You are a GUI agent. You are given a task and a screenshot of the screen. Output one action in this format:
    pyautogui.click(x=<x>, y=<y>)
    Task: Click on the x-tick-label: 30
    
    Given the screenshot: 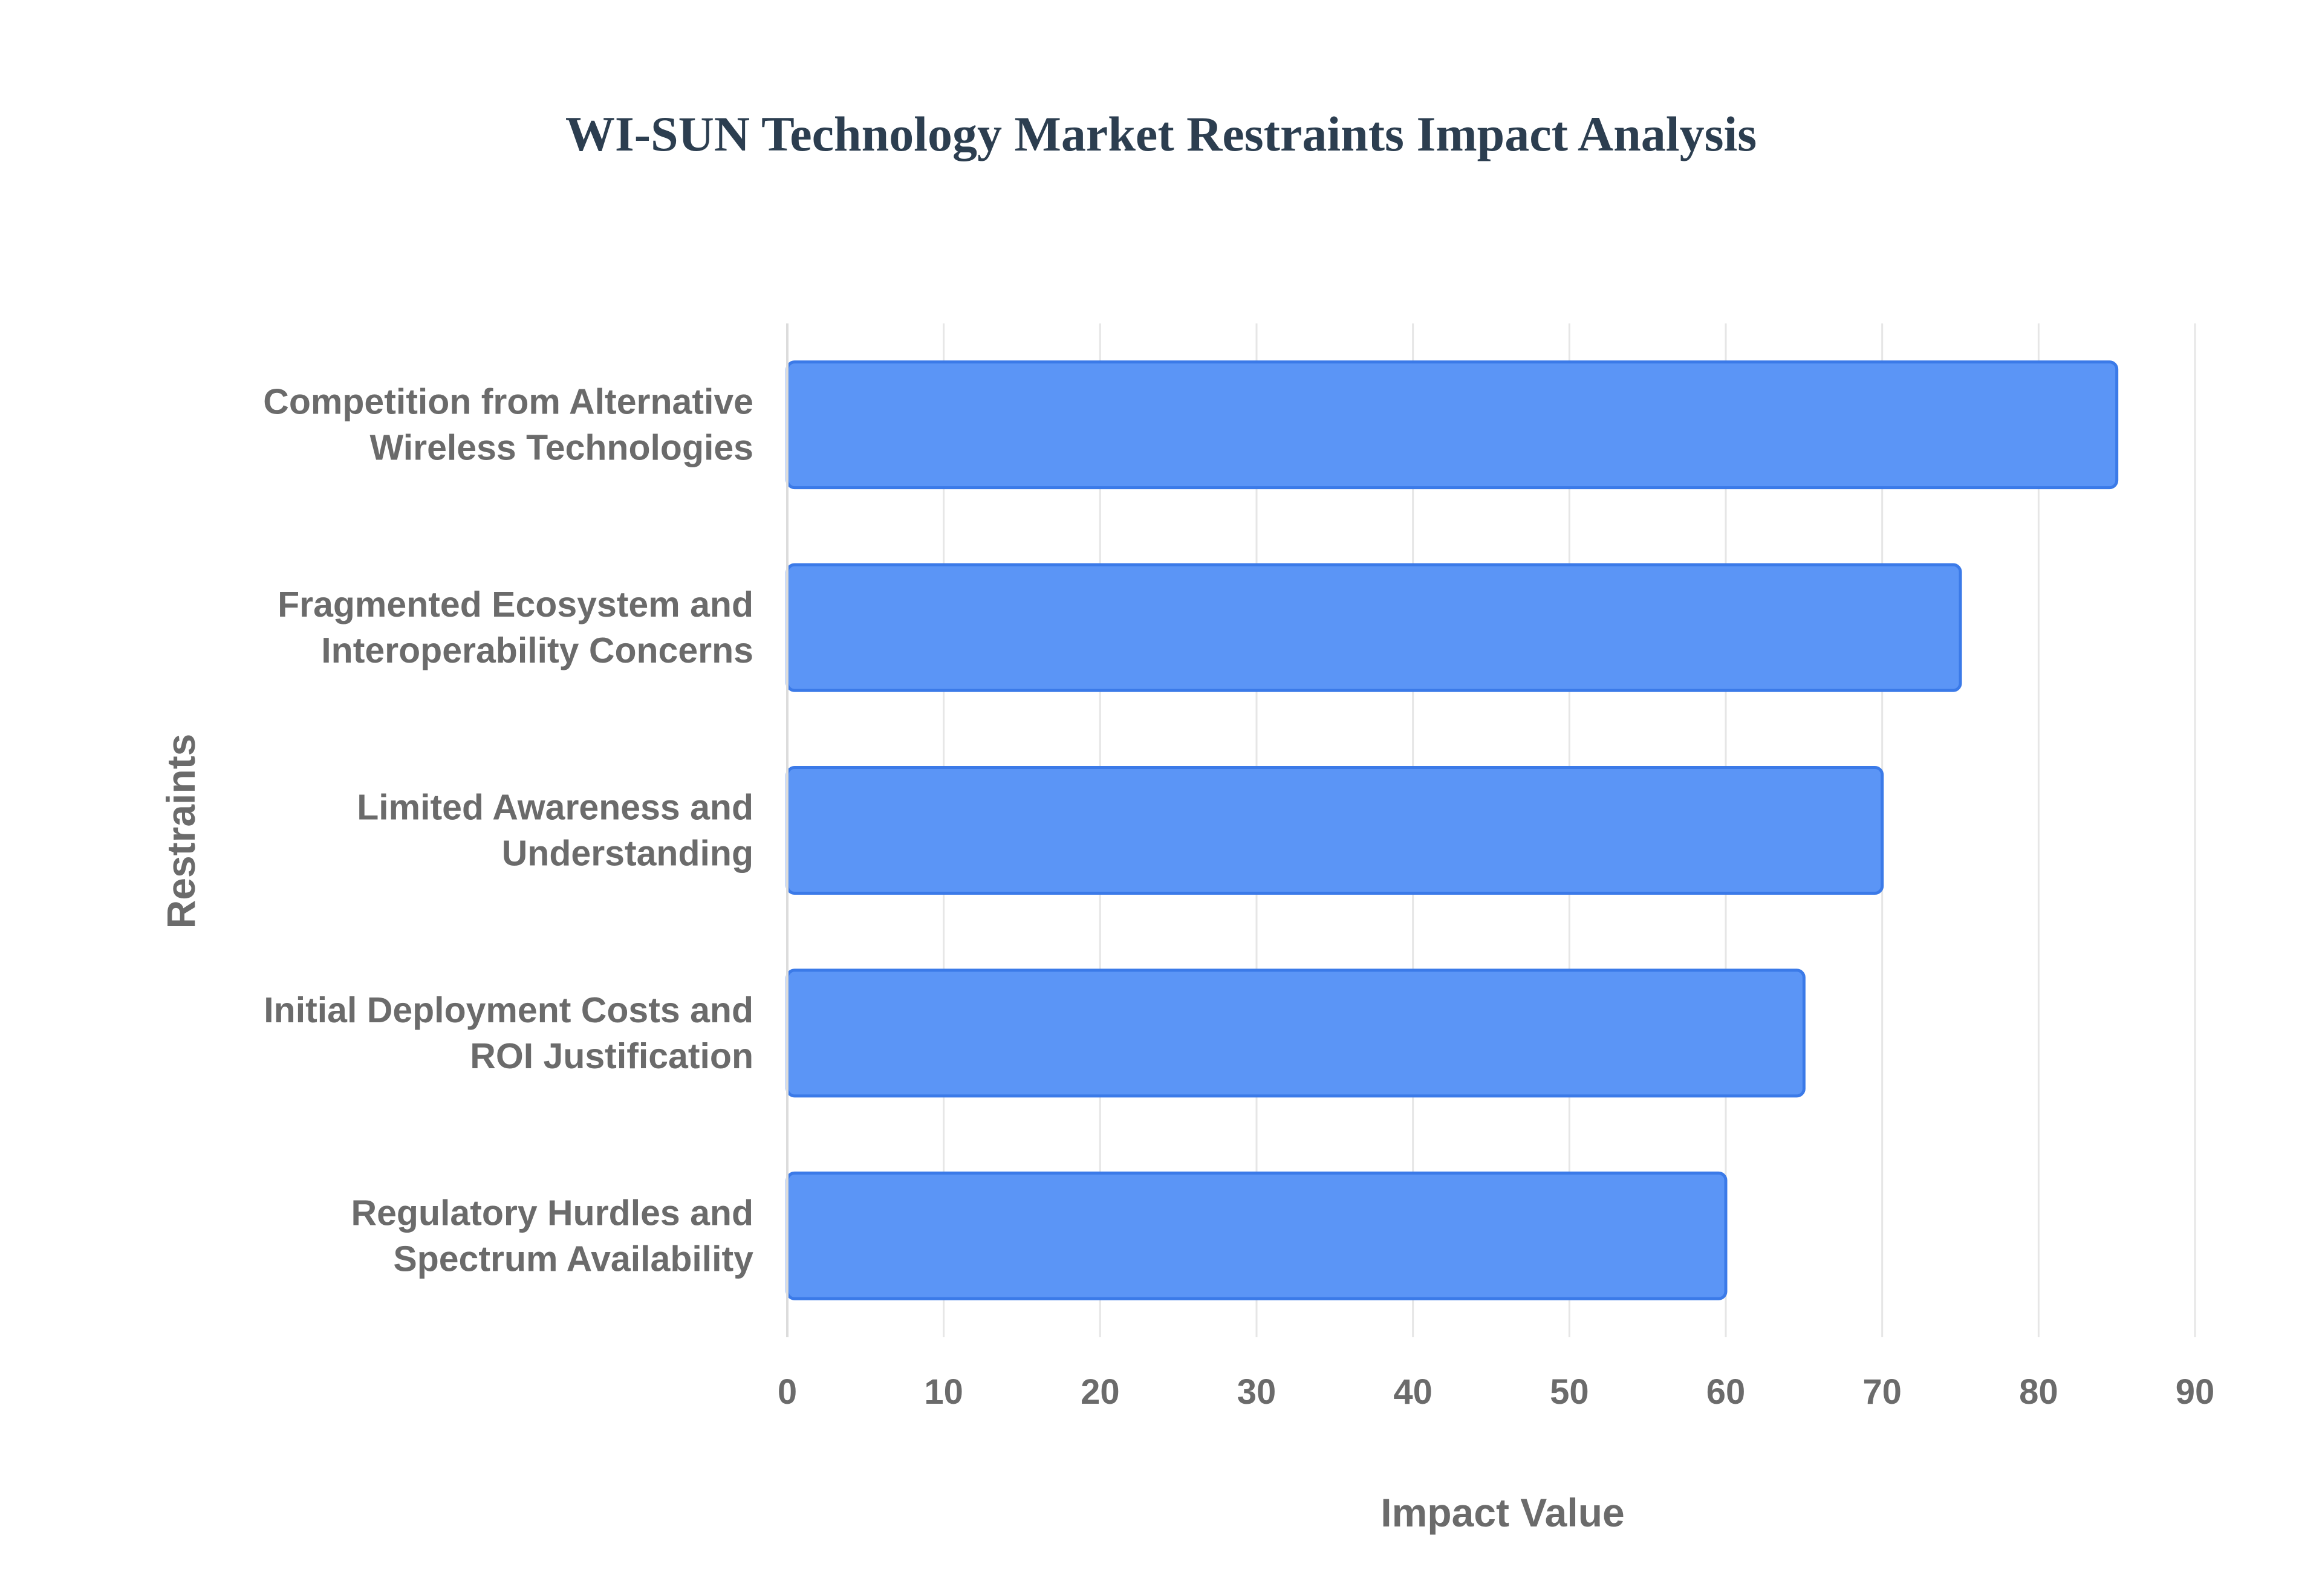 What is the action you would take?
    pyautogui.click(x=1256, y=1392)
    